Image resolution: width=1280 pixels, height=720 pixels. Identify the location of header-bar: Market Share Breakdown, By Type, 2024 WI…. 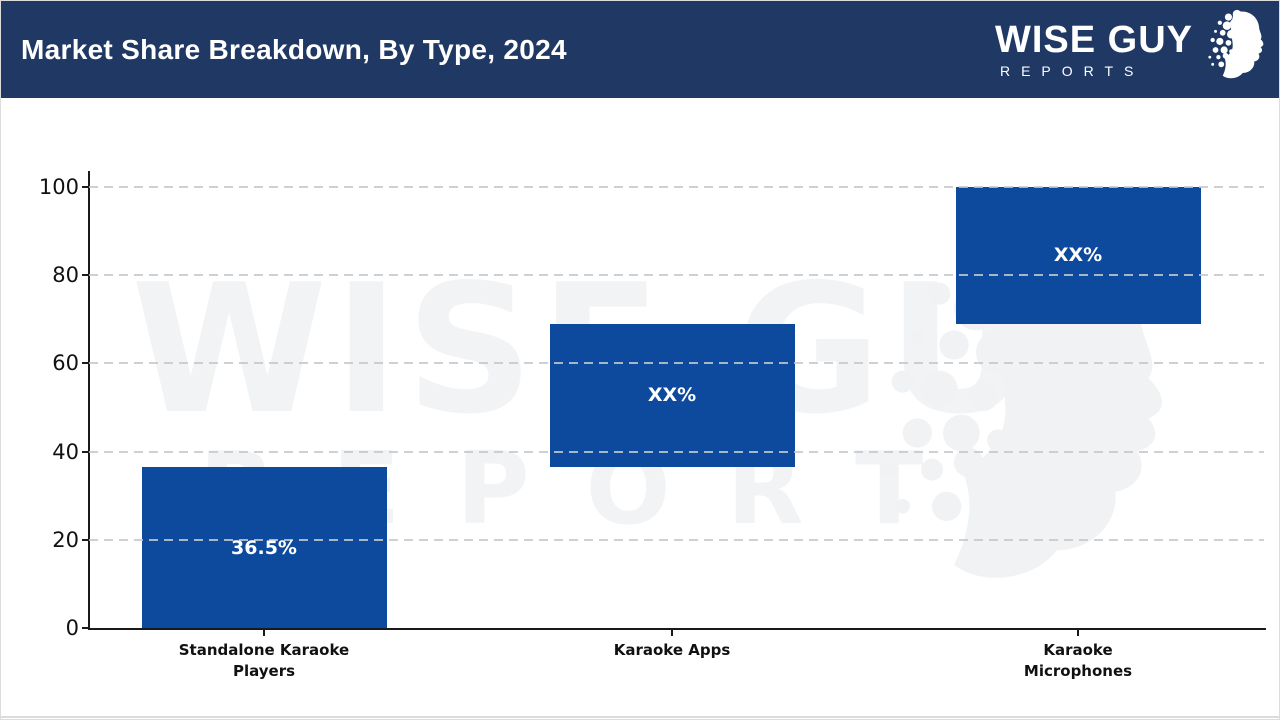
(640, 49).